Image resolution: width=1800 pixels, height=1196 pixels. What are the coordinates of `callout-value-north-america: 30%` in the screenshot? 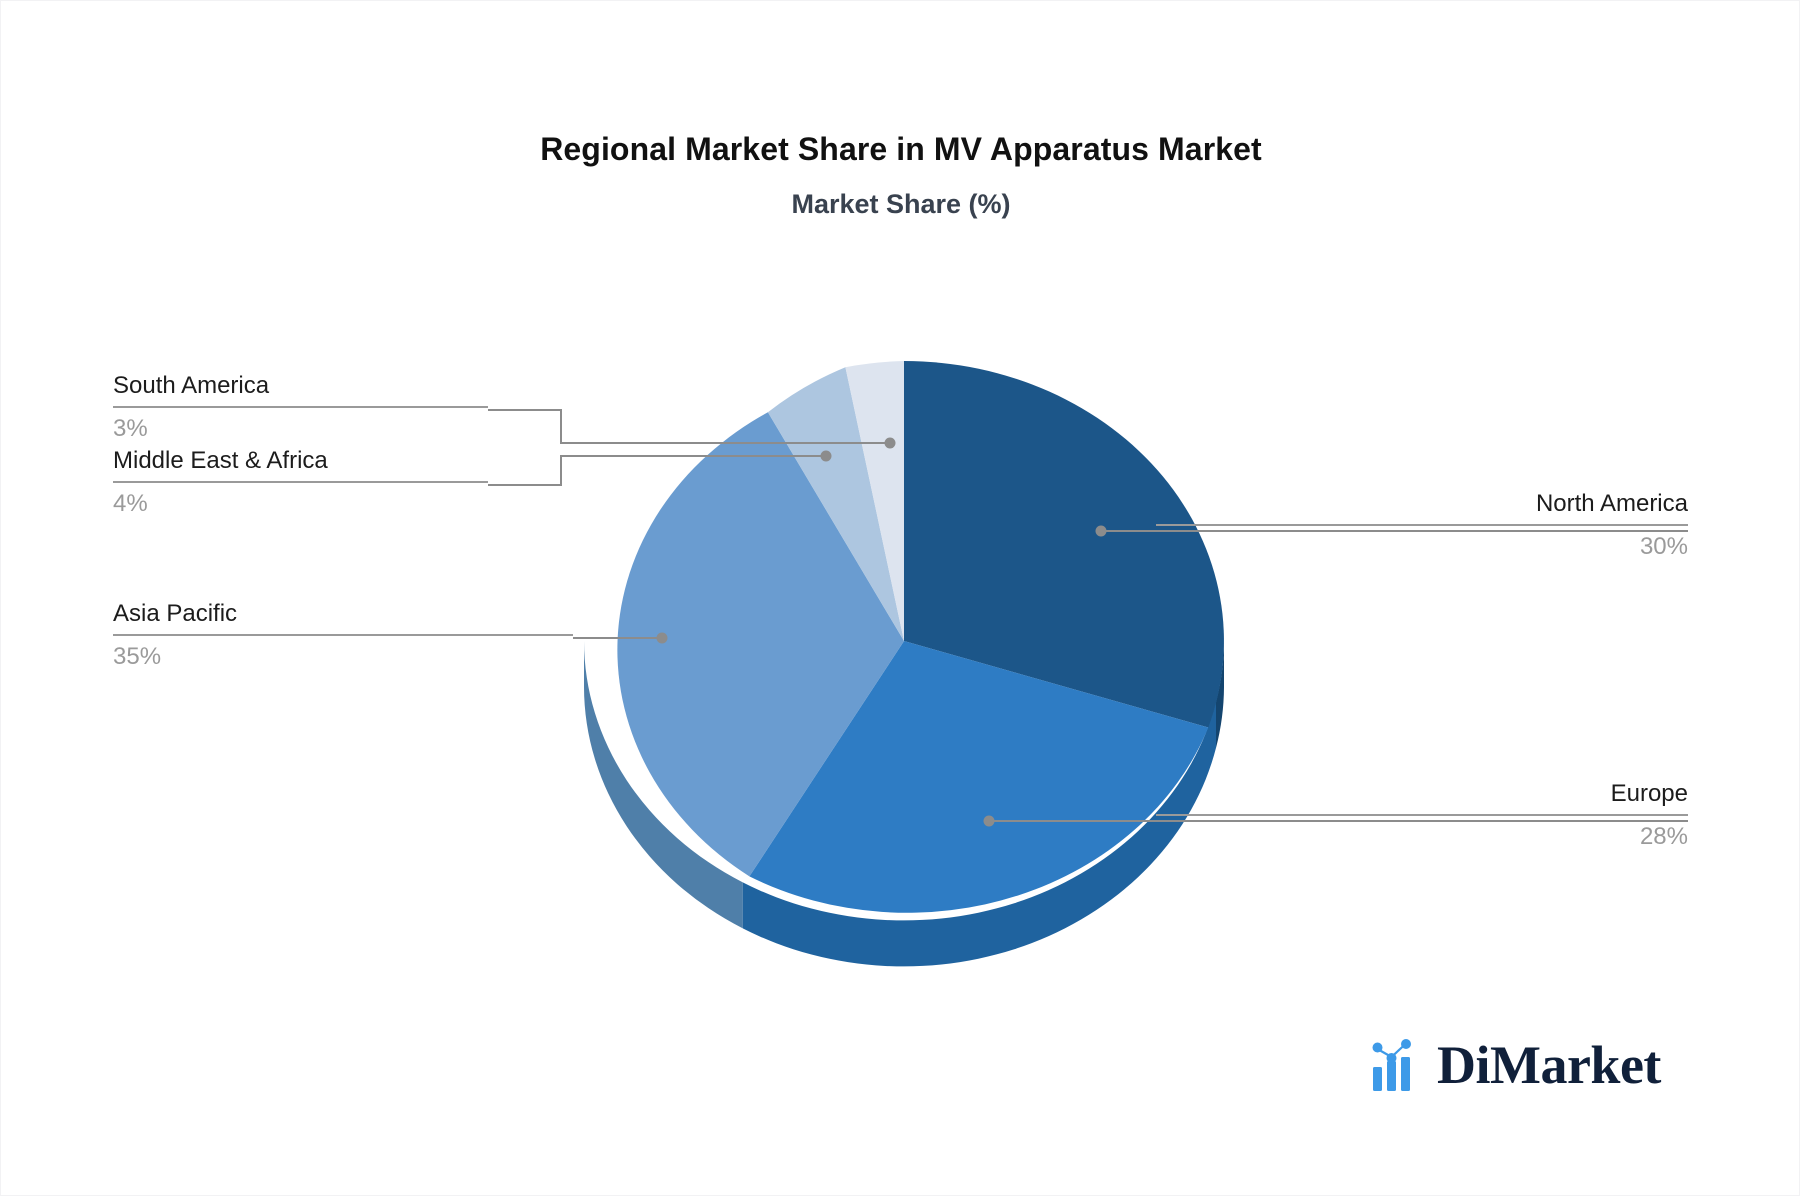 It's located at (1663, 546).